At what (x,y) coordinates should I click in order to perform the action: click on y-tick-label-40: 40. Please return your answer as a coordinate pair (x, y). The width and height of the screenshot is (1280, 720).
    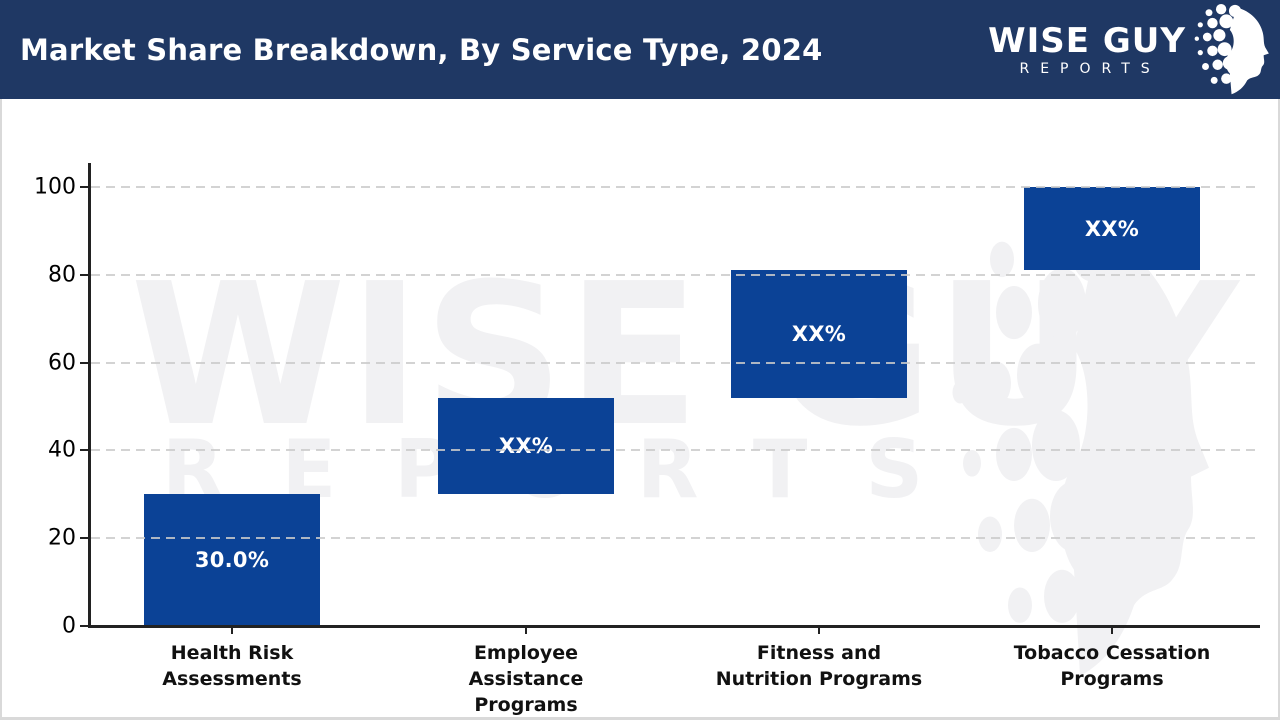
    Looking at the image, I should click on (62, 450).